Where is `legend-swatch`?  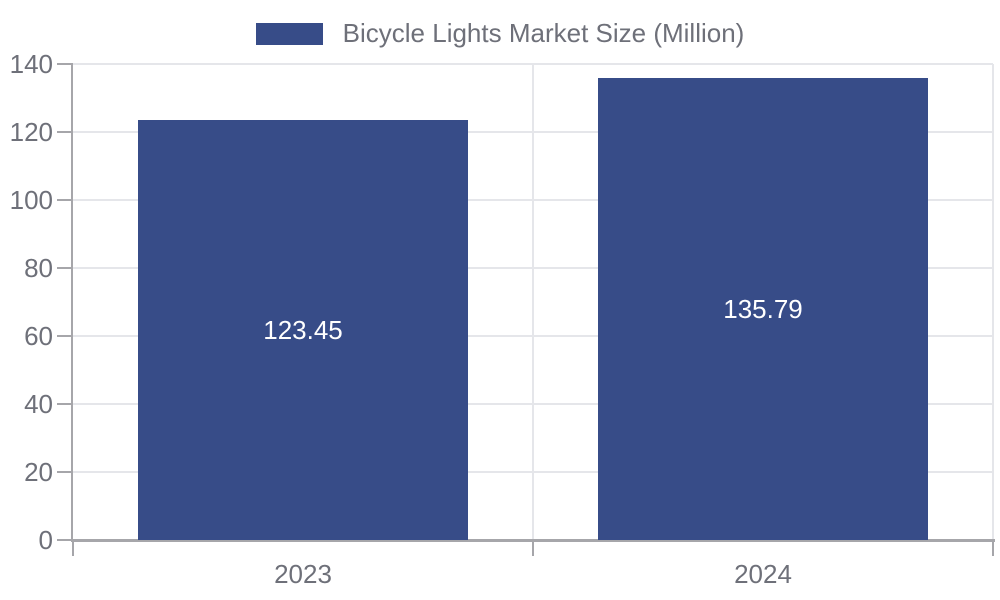 legend-swatch is located at coordinates (289, 33).